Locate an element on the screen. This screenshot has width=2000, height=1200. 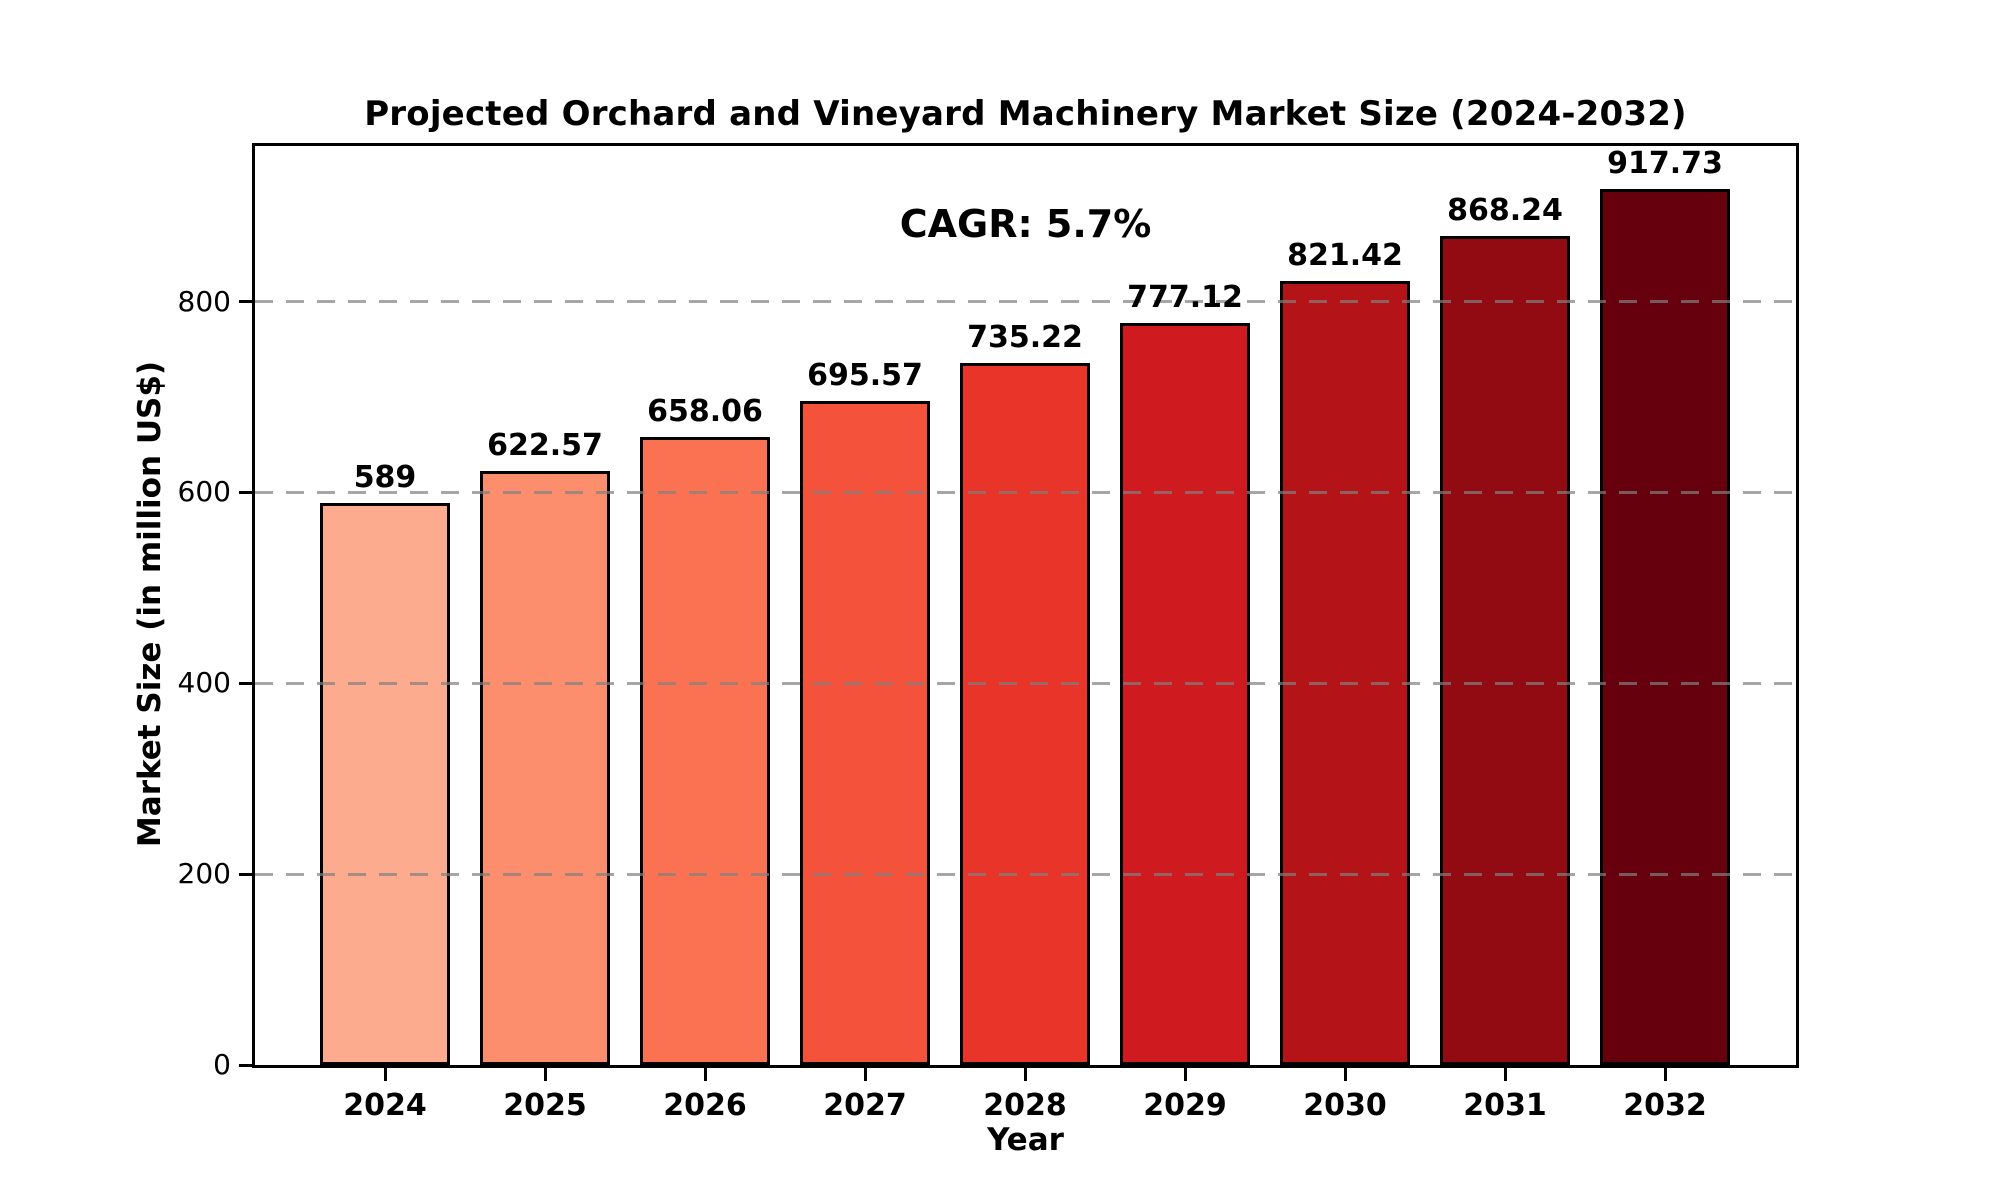
x-tick-mark-2024 is located at coordinates (385, 1074).